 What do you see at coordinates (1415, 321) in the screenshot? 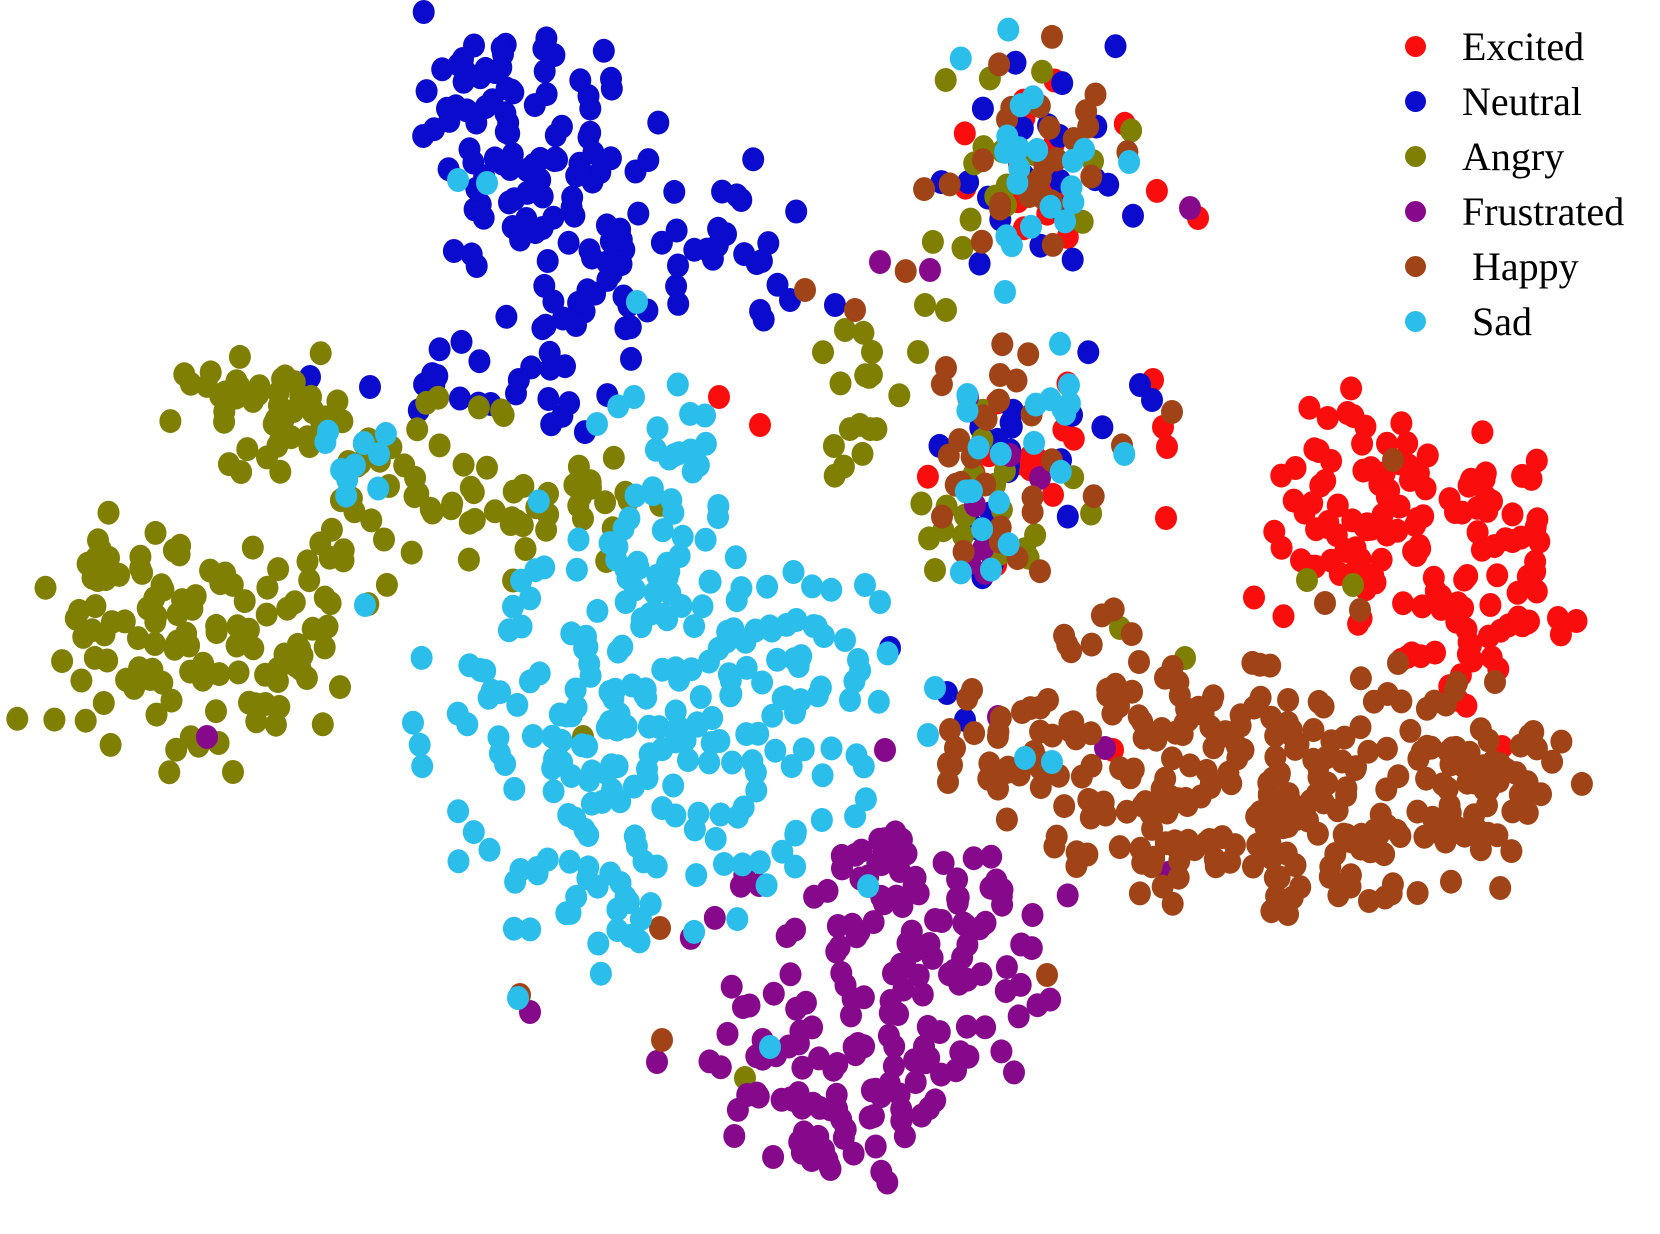
I see `legend-marker-sad-icon` at bounding box center [1415, 321].